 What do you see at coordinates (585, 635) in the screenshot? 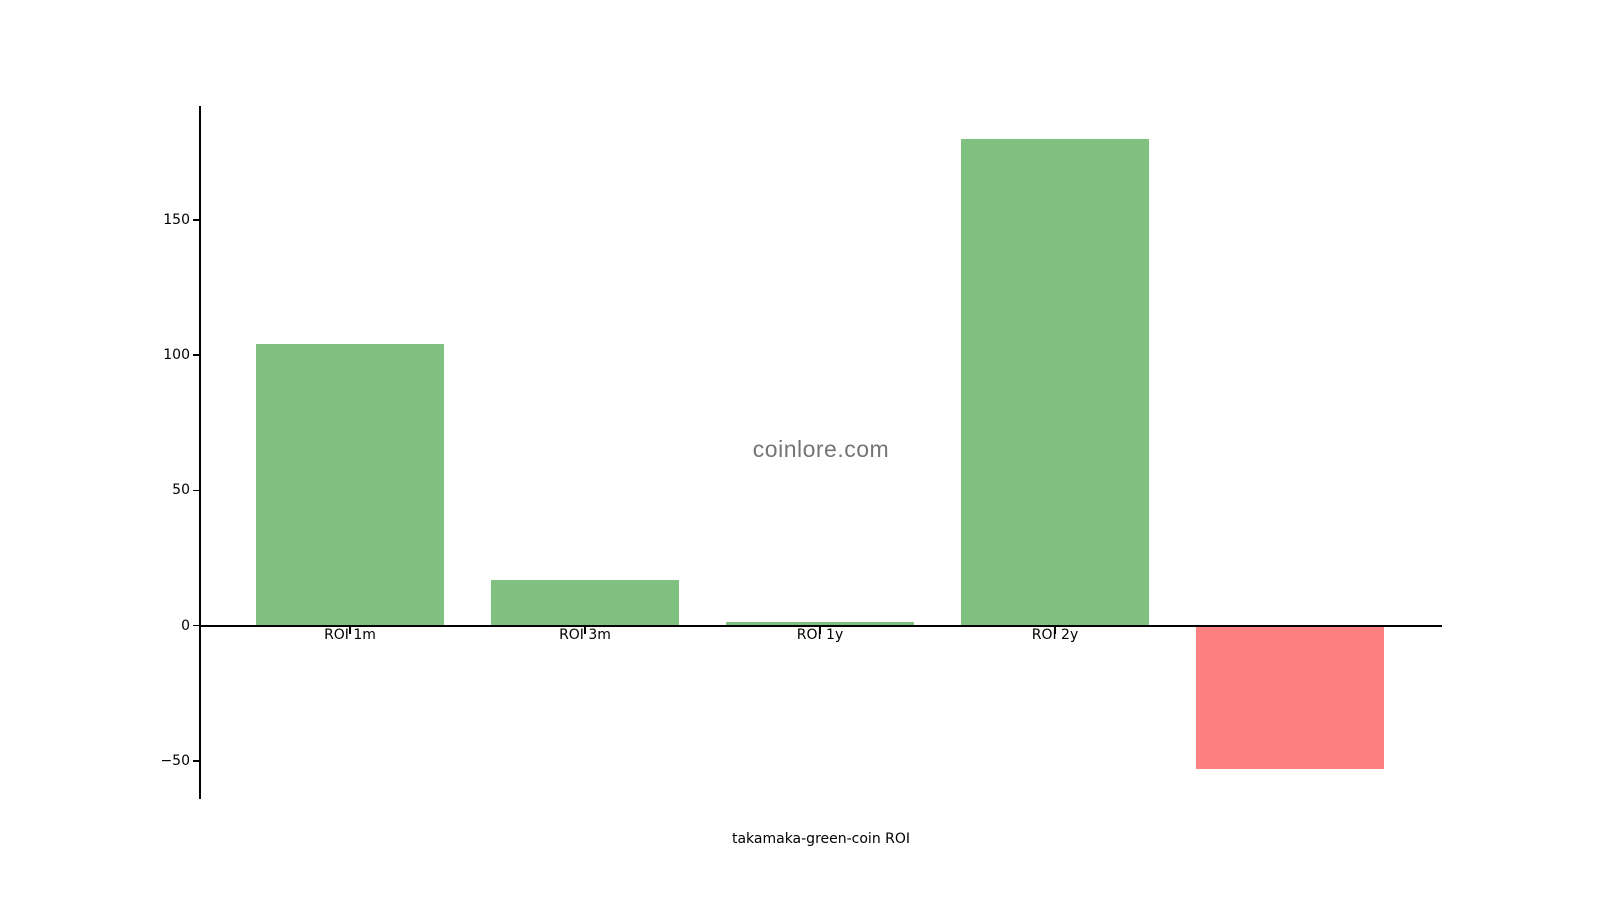
I see `x-tick-label-roi-3m: ROI 3m` at bounding box center [585, 635].